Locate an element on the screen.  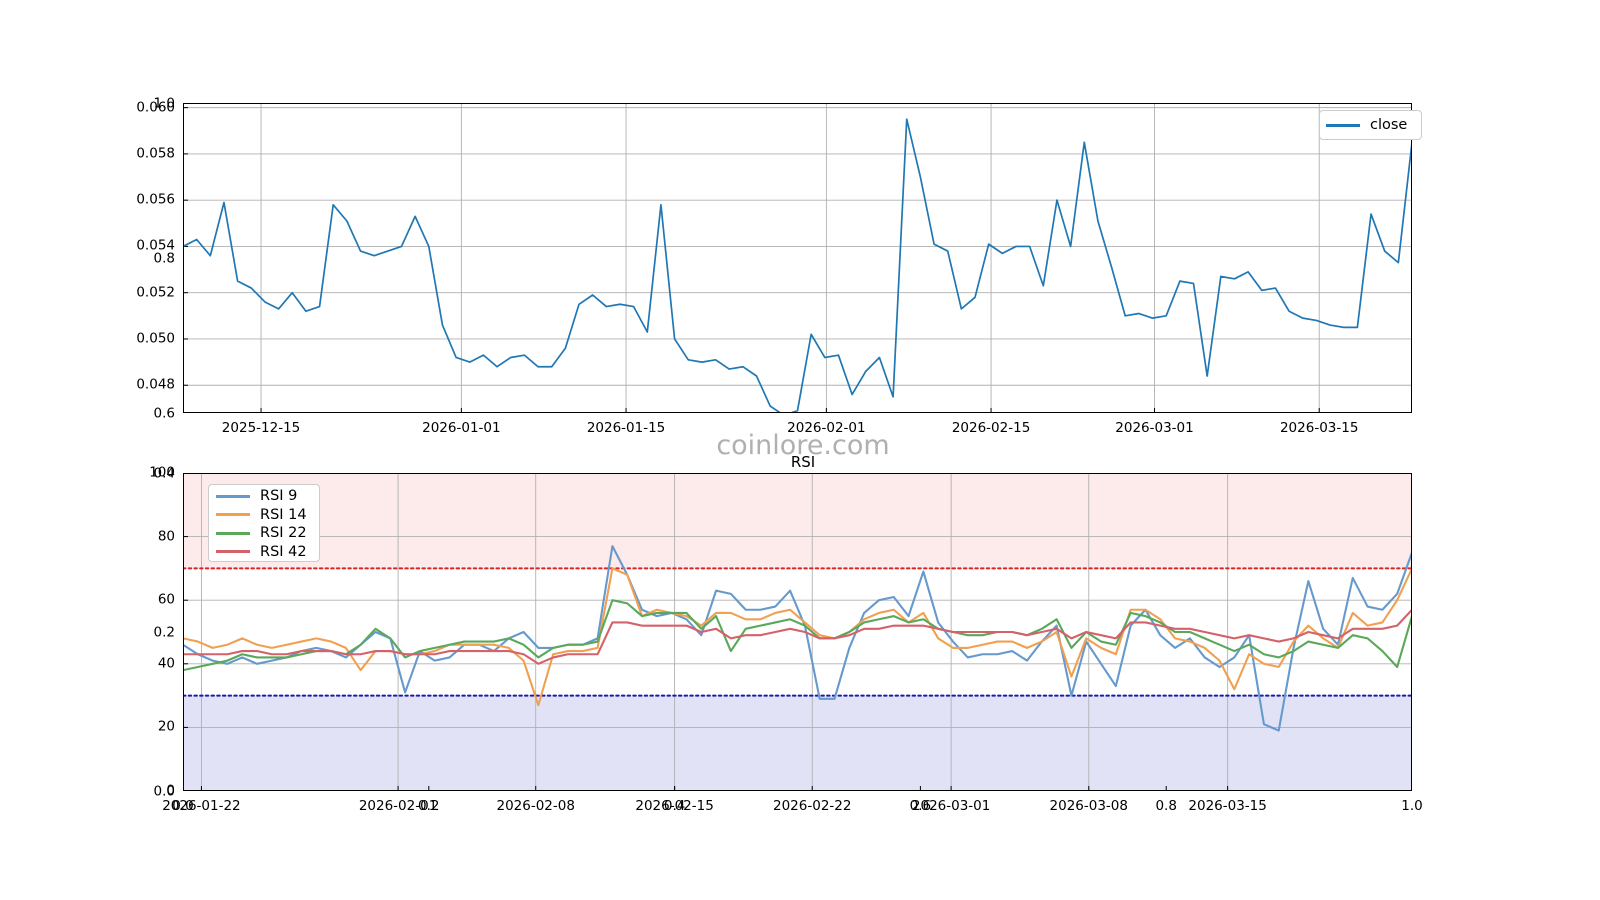
legend-item-rsi-22: RSI 22 is located at coordinates (264, 533).